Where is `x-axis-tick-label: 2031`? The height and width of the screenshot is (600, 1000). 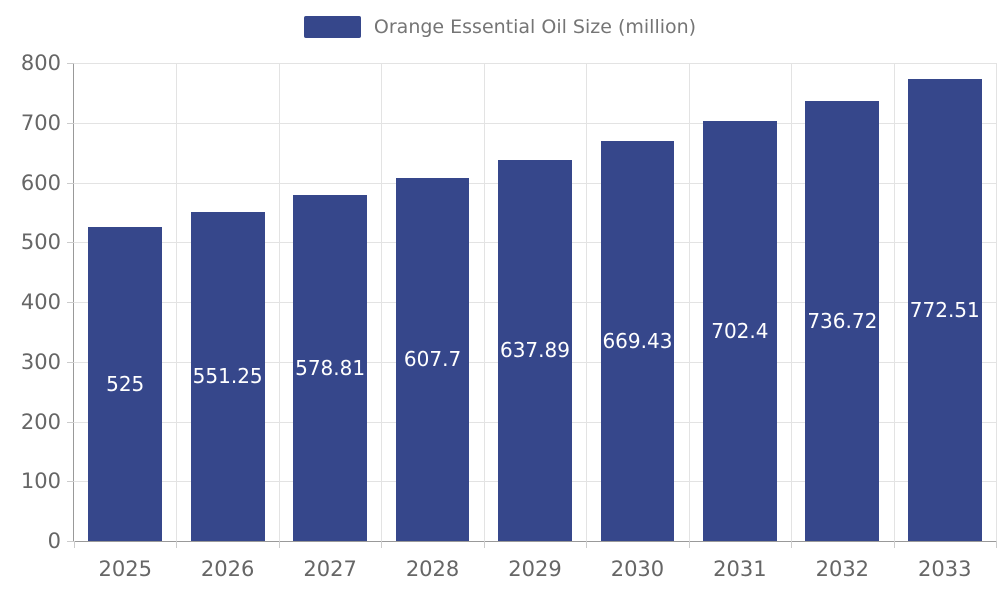
x-axis-tick-label: 2031 is located at coordinates (740, 569).